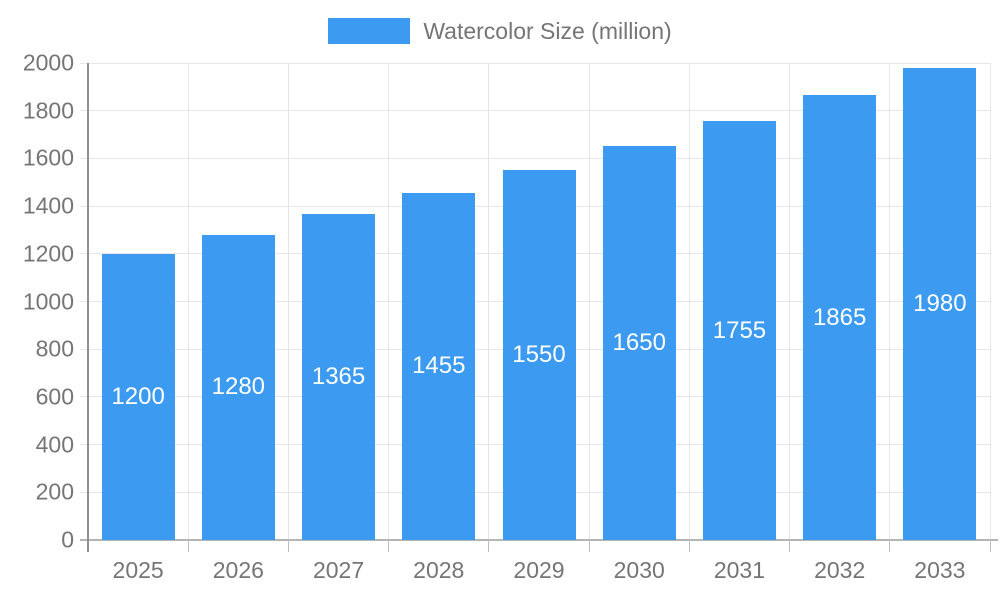  I want to click on bar-value-label: 1865, so click(839, 317).